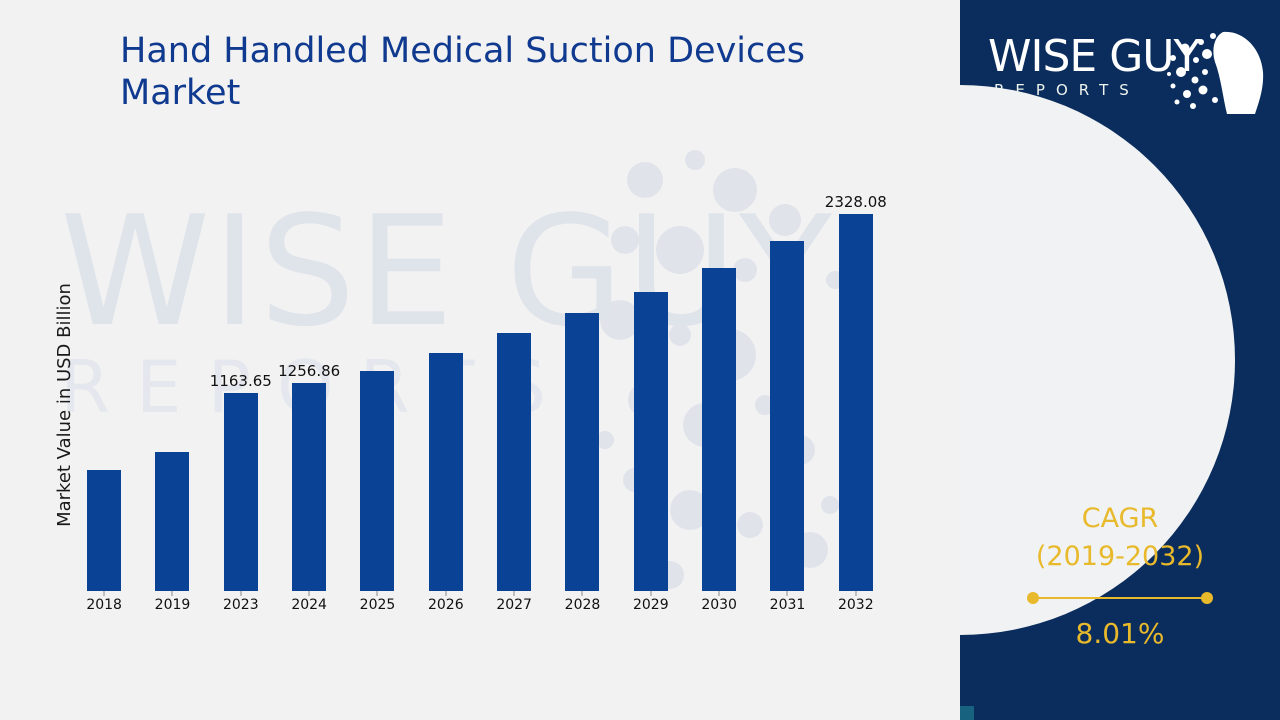  Describe the element at coordinates (1120, 518) in the screenshot. I see `cagr-label: CAGR` at that location.